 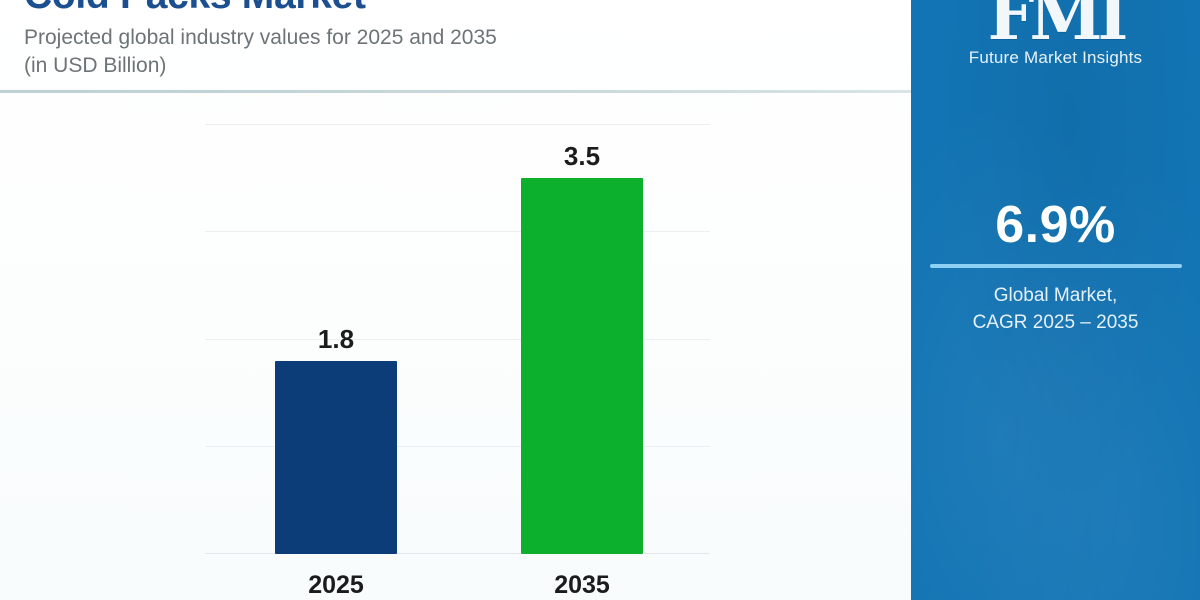 I want to click on axis-baseline, so click(x=457, y=553).